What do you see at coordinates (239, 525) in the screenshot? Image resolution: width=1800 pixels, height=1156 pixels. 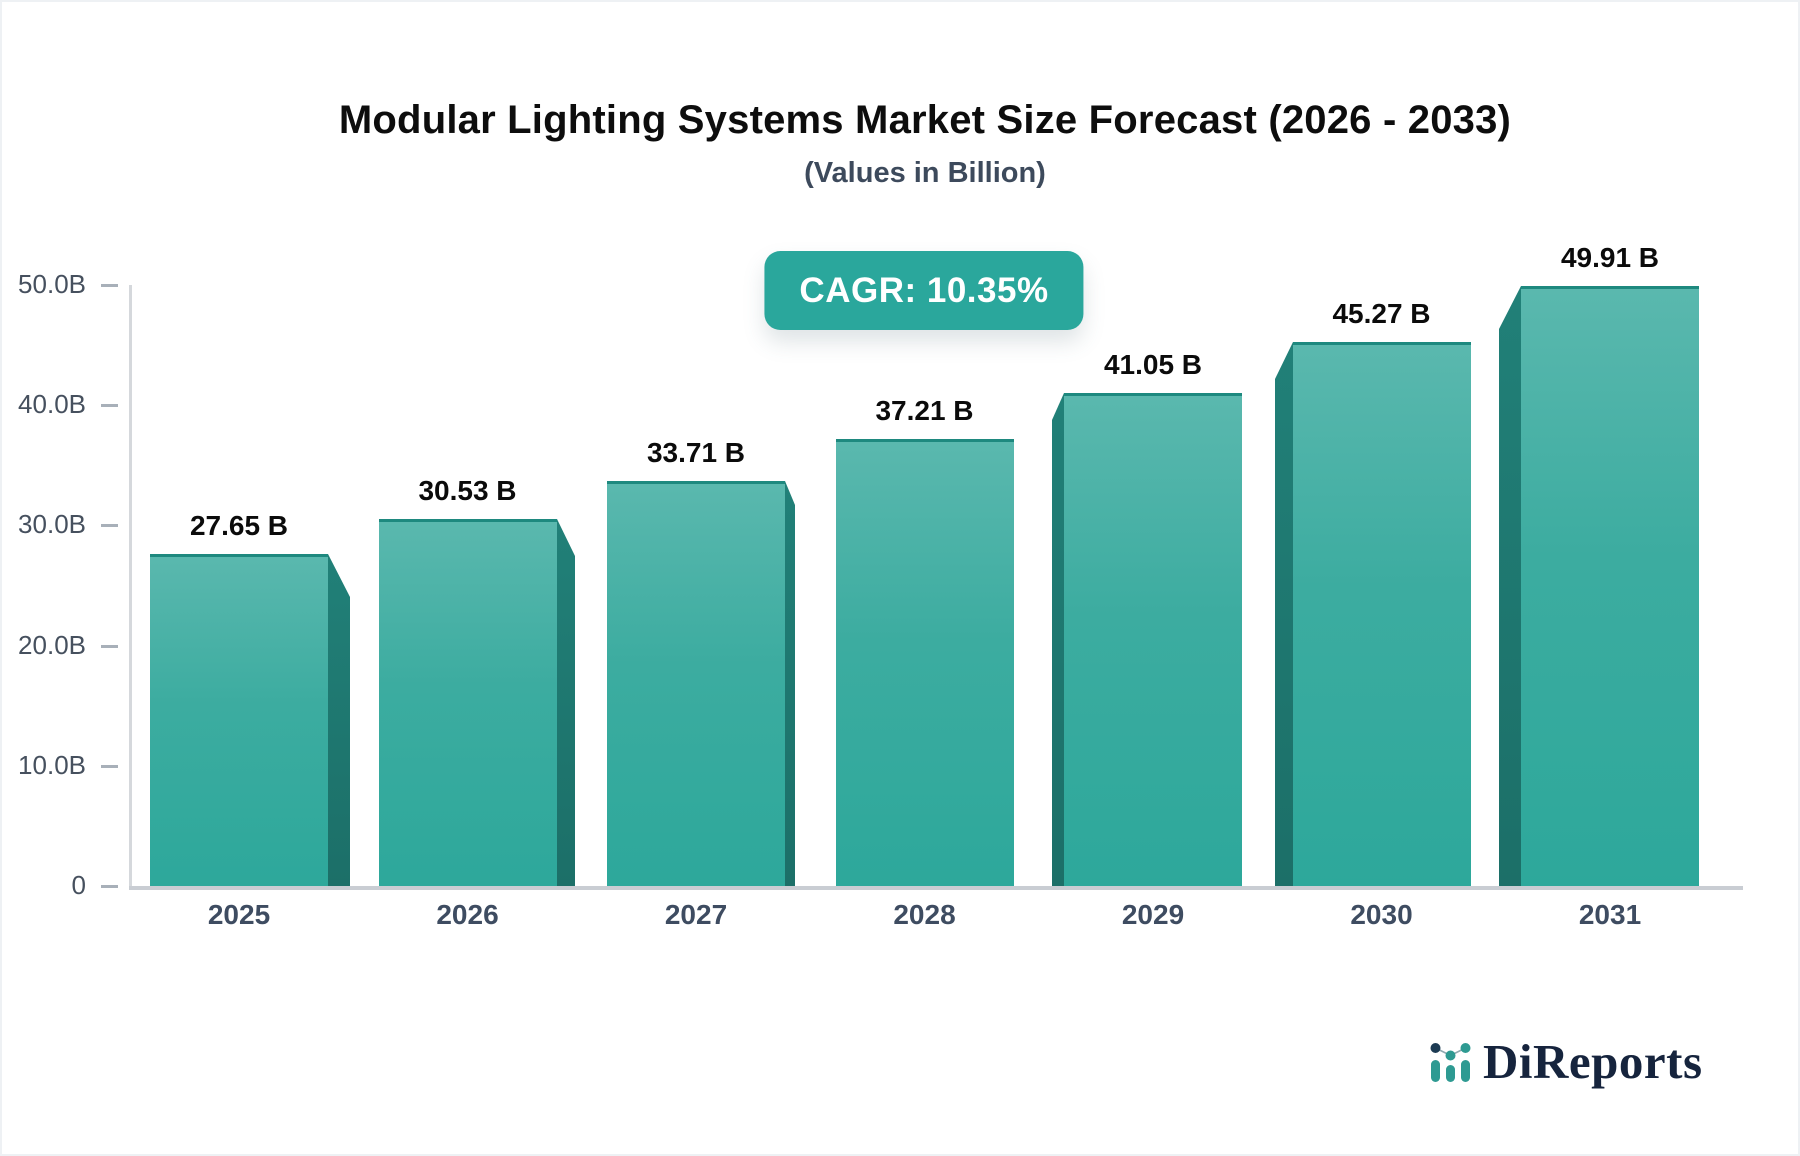 I see `bar-value-label: 27.65 B` at bounding box center [239, 525].